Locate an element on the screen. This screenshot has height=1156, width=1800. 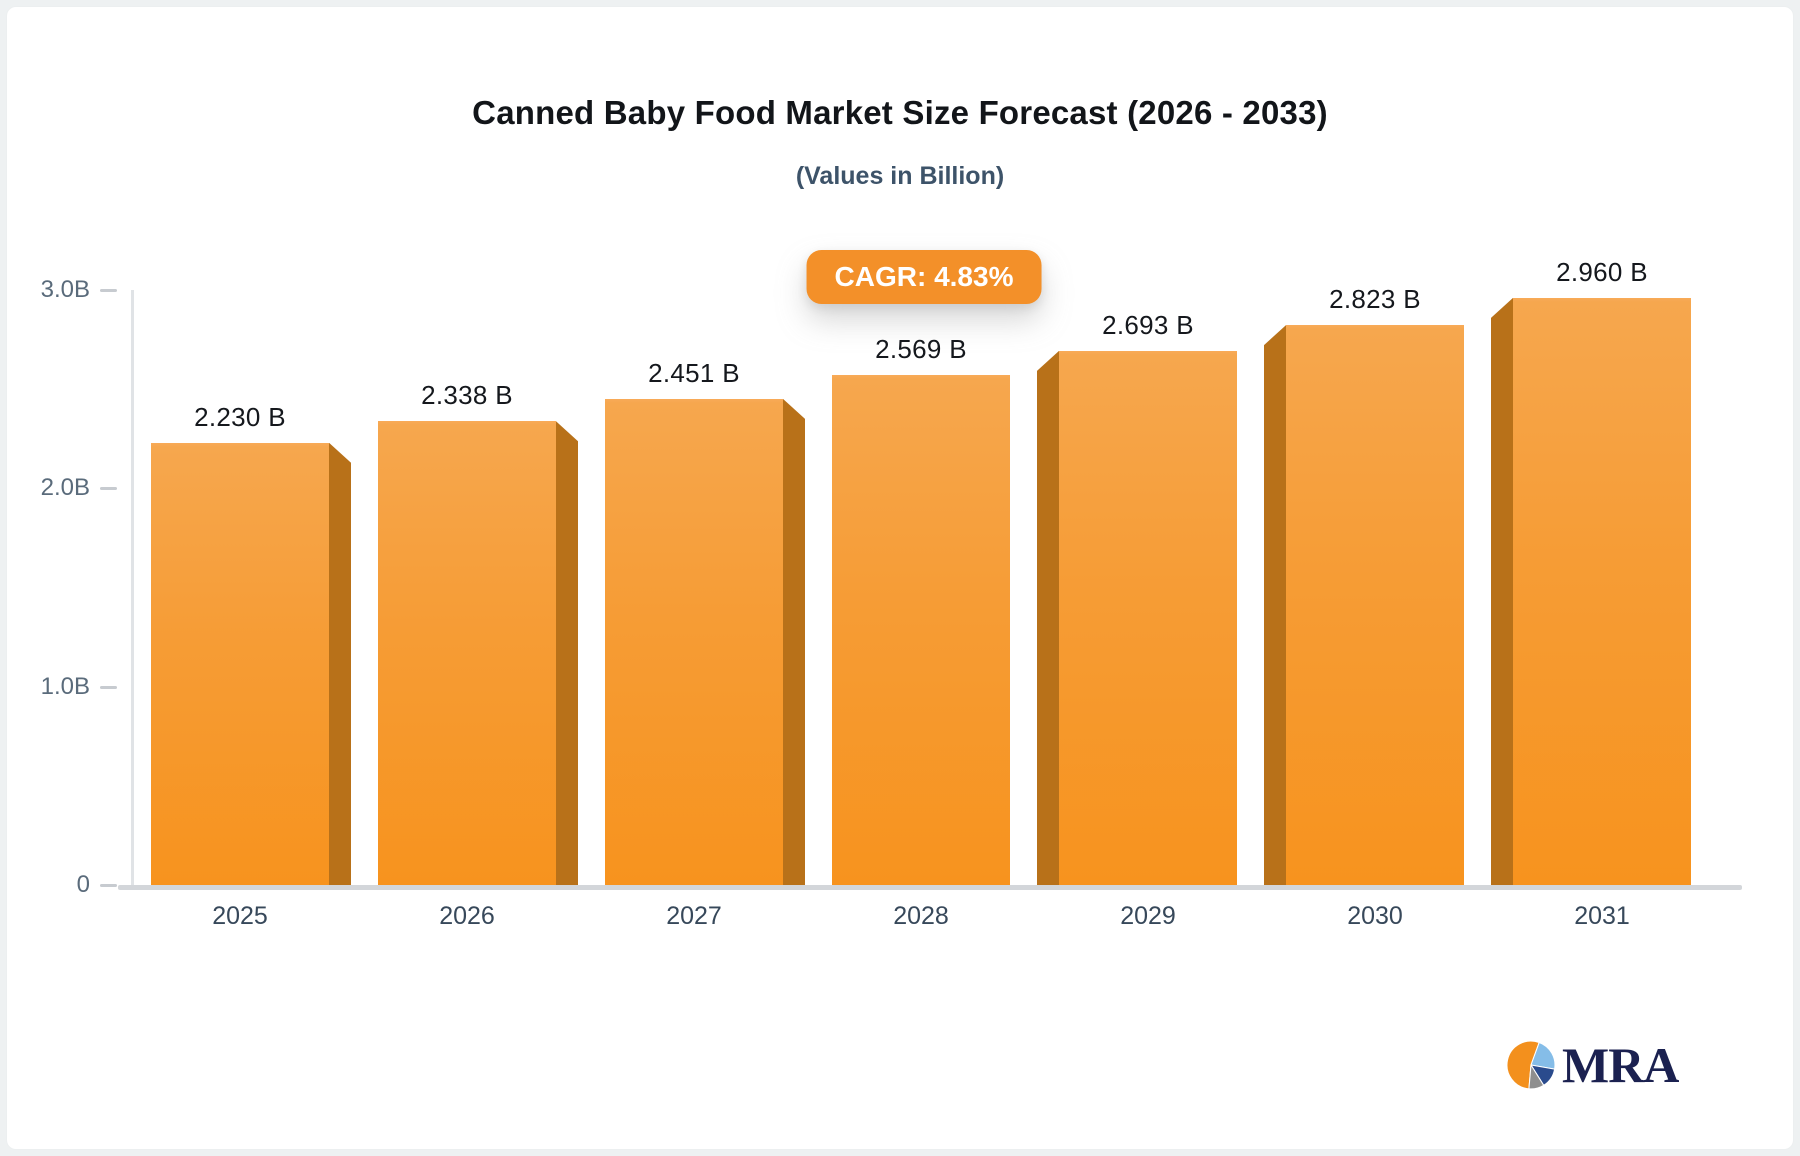
bar-value-label: 2.230 B is located at coordinates (240, 416).